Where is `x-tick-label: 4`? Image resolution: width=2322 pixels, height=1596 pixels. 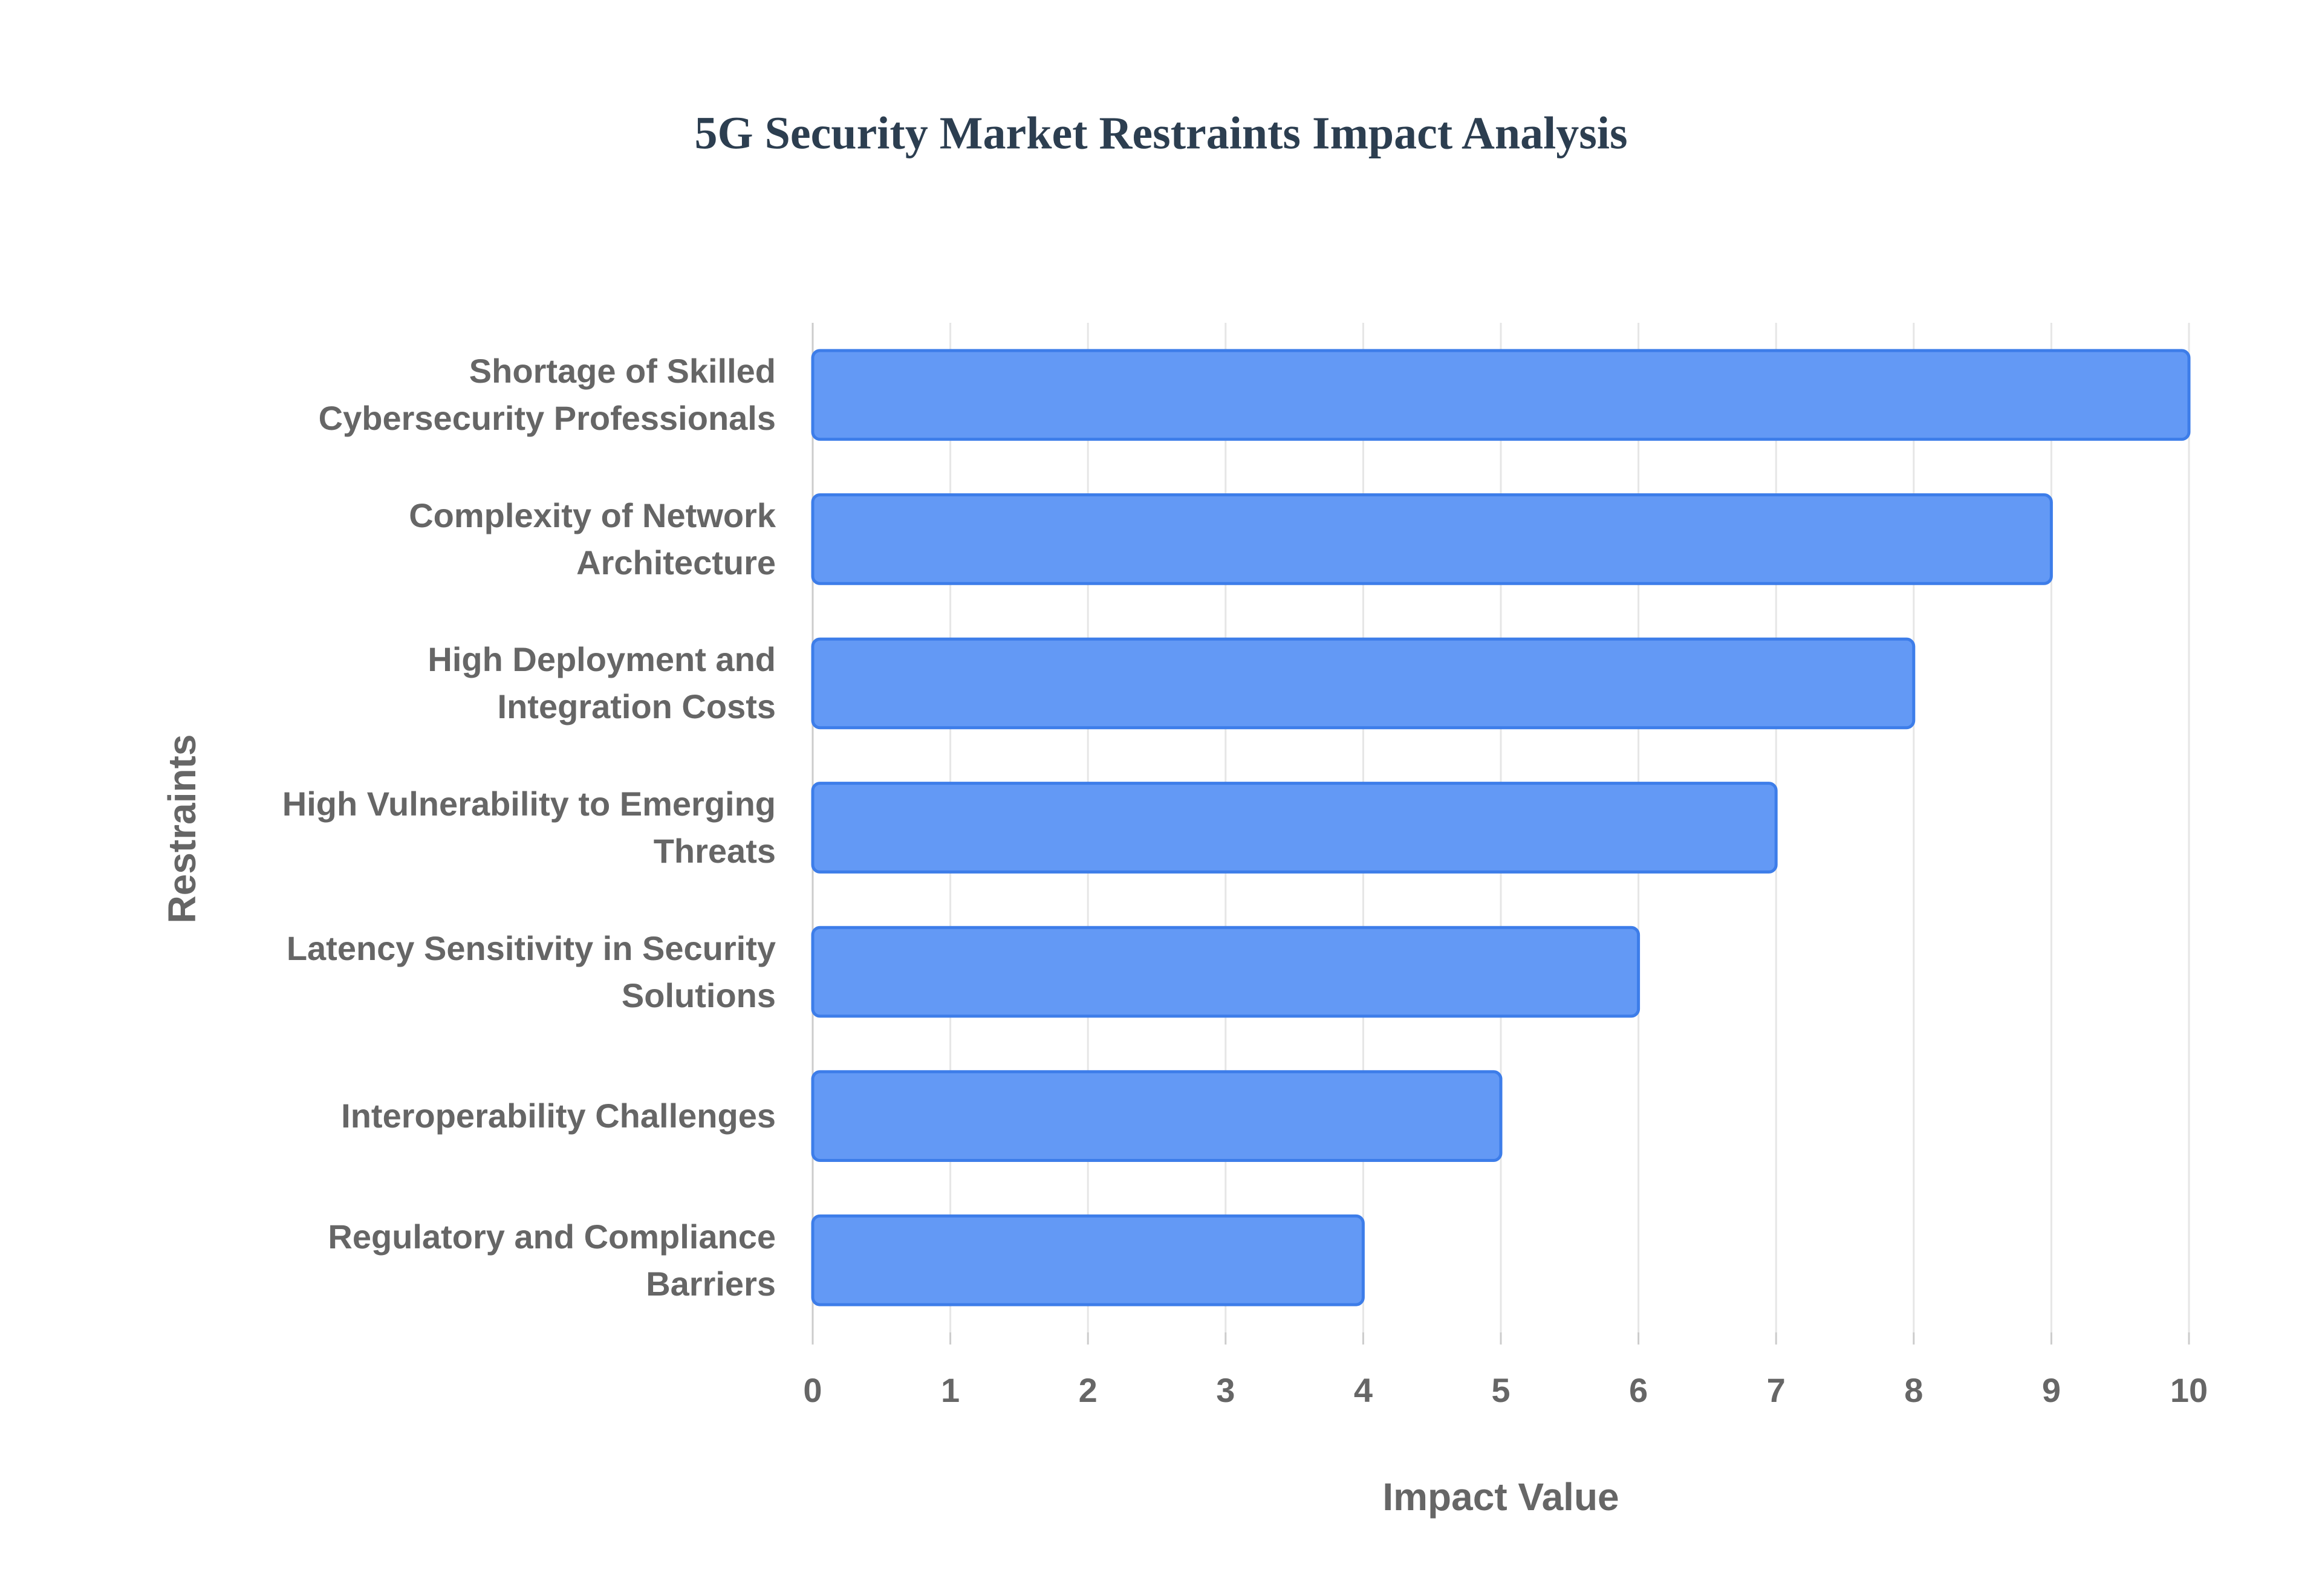 x-tick-label: 4 is located at coordinates (1363, 1390).